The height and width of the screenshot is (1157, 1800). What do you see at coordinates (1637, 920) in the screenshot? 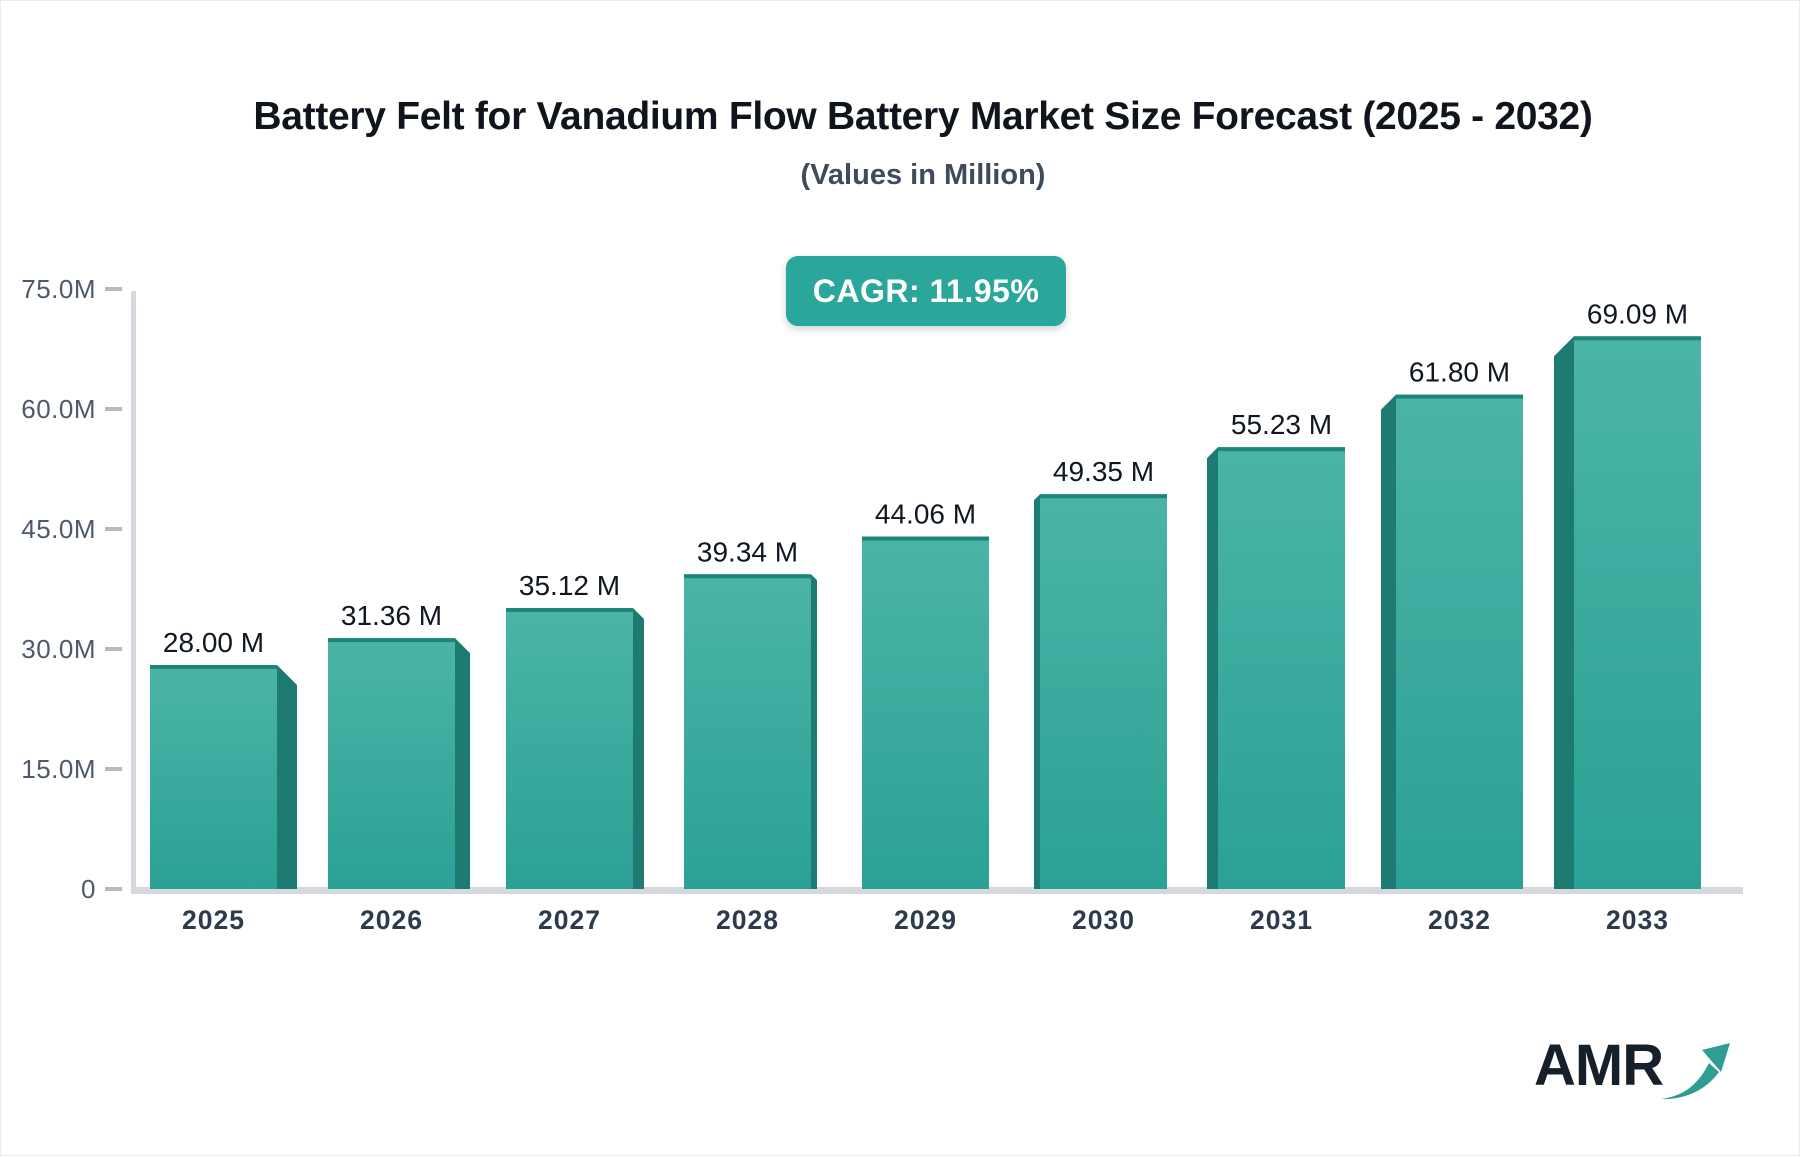
I see `x-tick-label: 2033` at bounding box center [1637, 920].